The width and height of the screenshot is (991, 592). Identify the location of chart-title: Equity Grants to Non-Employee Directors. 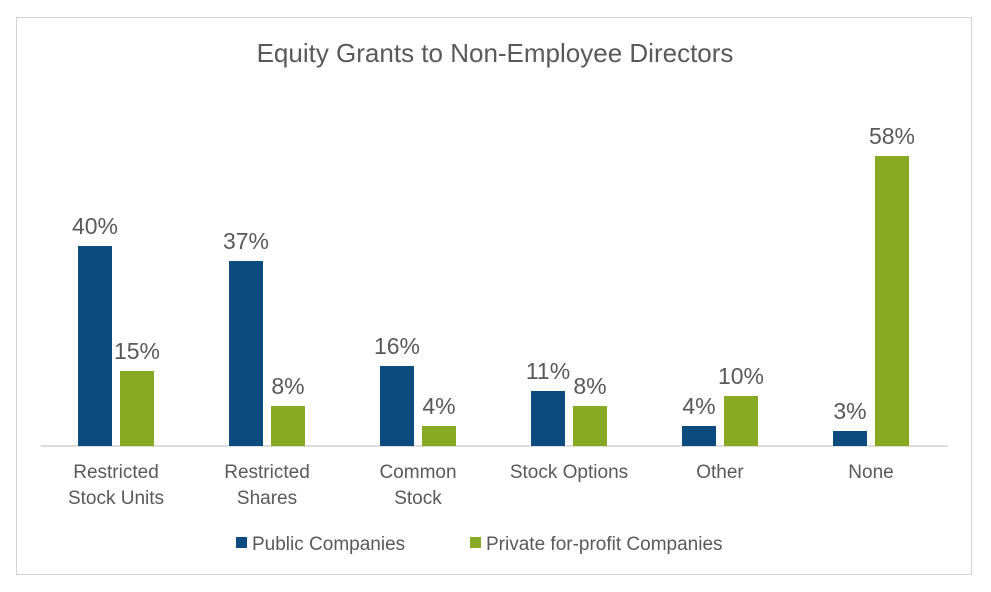
(495, 53).